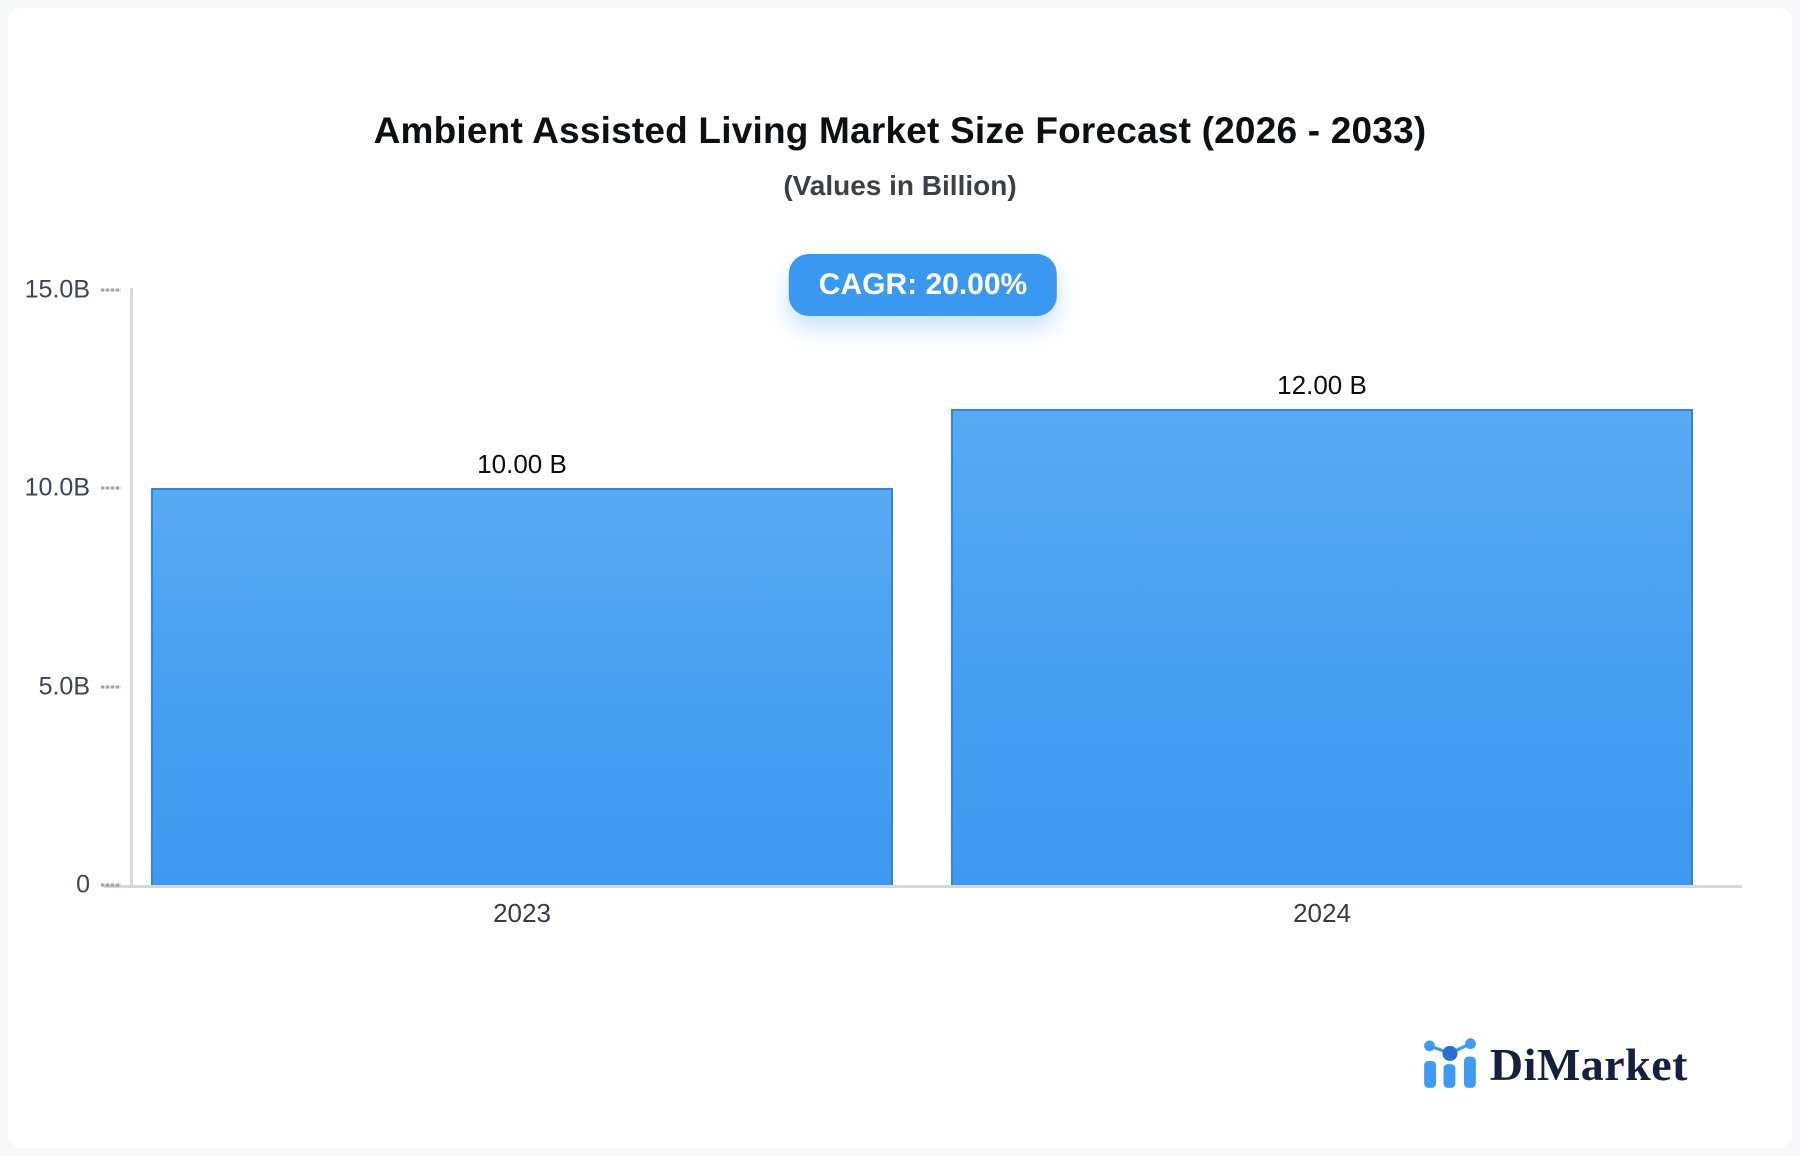  Describe the element at coordinates (64, 686) in the screenshot. I see `y-tick-label: 5.0B` at that location.